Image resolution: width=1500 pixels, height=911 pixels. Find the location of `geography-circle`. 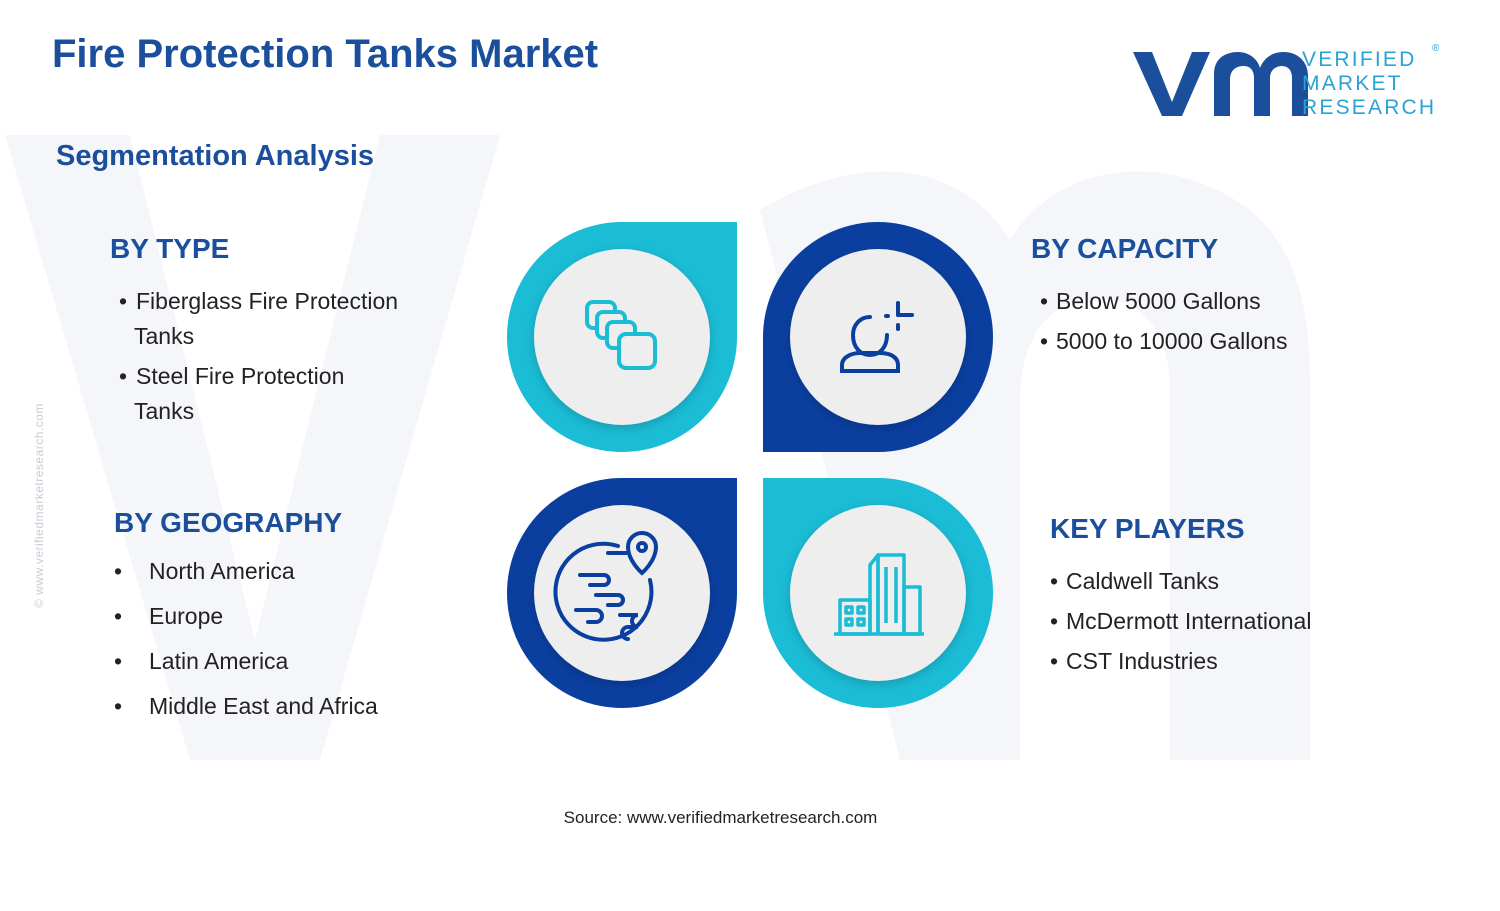

geography-circle is located at coordinates (622, 593).